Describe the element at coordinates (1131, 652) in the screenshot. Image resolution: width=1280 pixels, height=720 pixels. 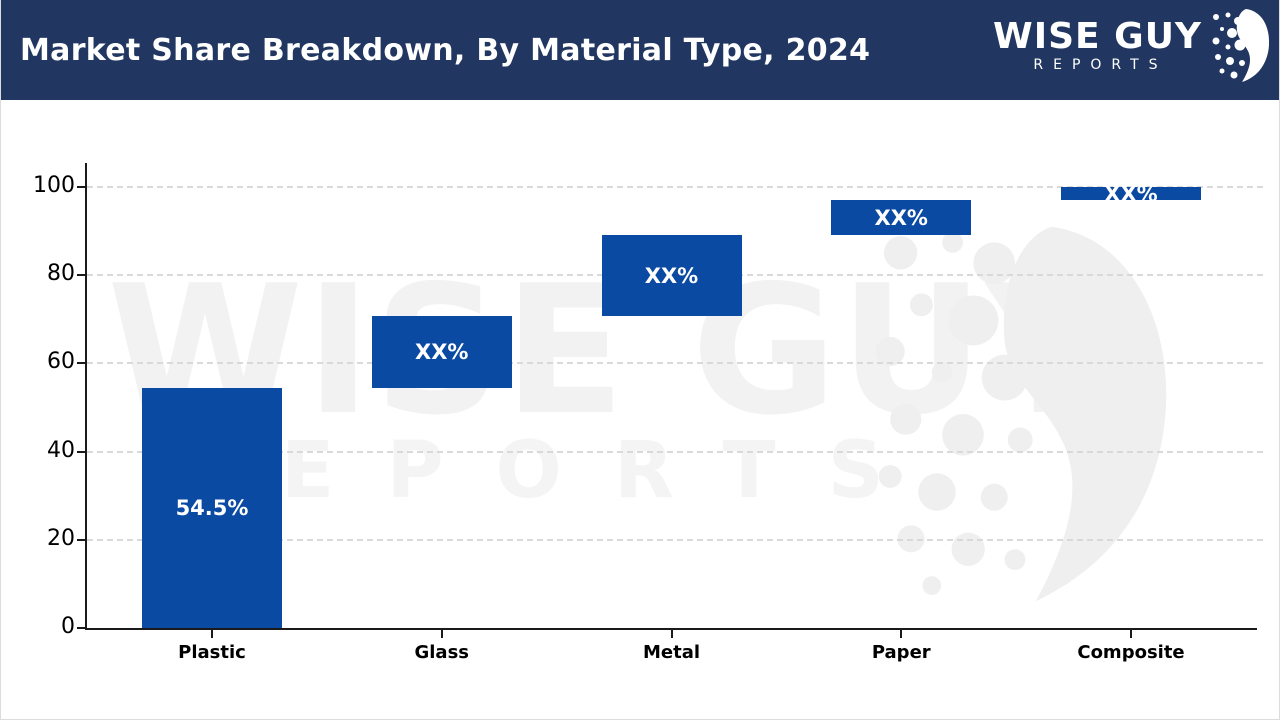
I see `x-category-label: Composite` at that location.